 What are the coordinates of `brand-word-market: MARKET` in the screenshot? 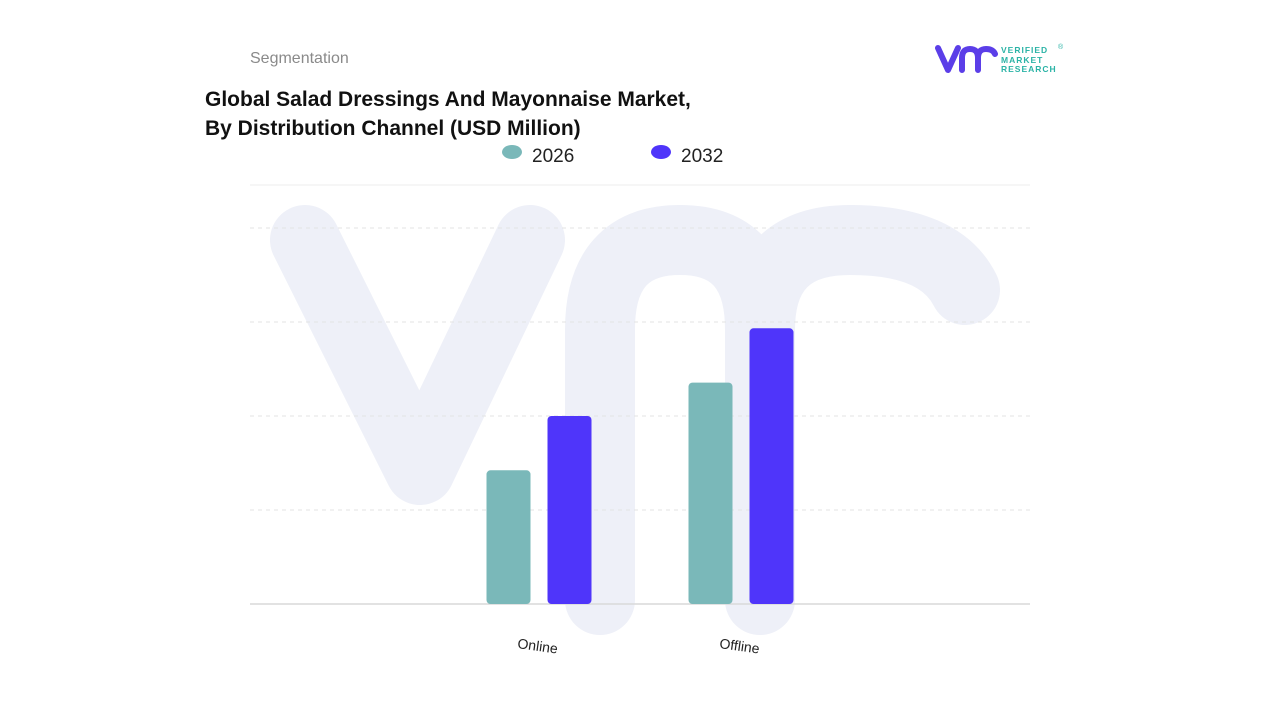 It's located at (1022, 59).